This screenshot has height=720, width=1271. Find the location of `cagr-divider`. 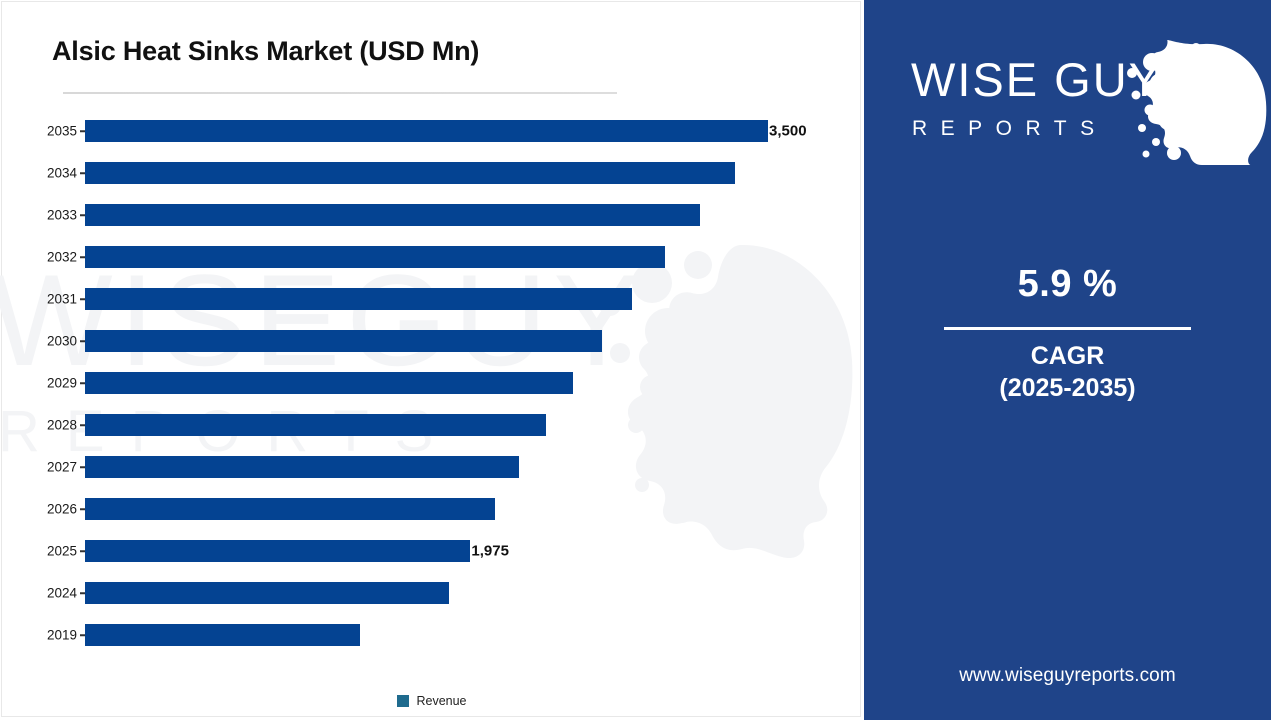

cagr-divider is located at coordinates (1067, 328).